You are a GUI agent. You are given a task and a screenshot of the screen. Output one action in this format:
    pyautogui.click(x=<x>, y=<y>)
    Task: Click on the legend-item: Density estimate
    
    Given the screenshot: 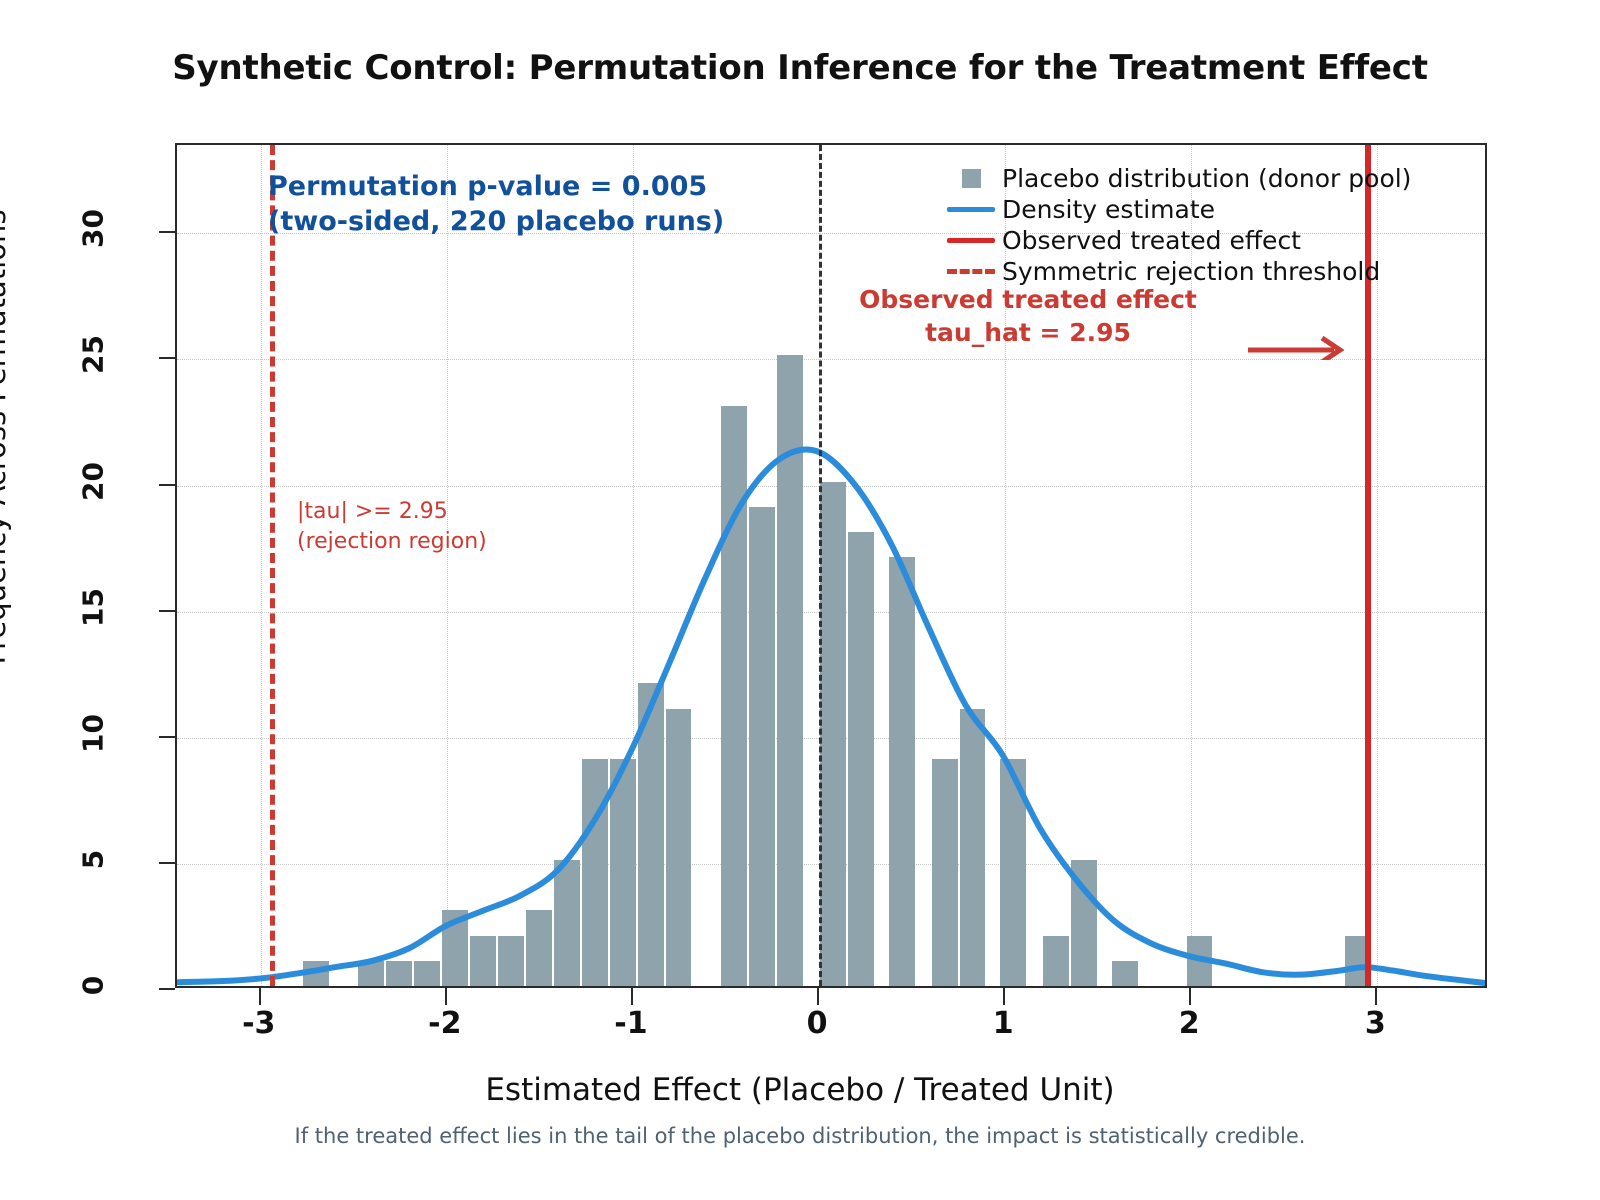 What is the action you would take?
    pyautogui.click(x=1210, y=209)
    